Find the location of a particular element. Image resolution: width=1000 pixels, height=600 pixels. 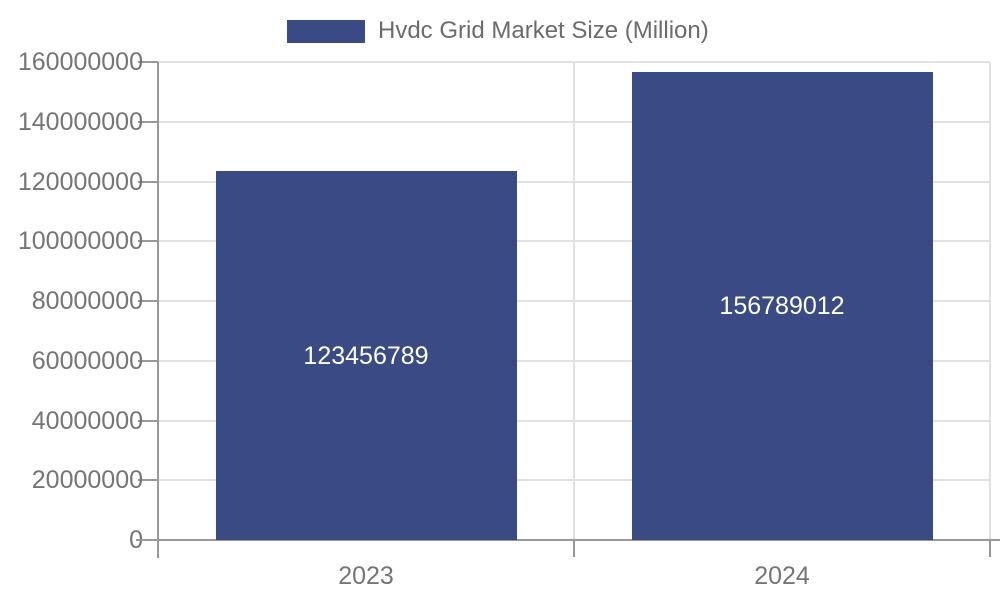

y-axis-label: 140000000 is located at coordinates (80, 121).